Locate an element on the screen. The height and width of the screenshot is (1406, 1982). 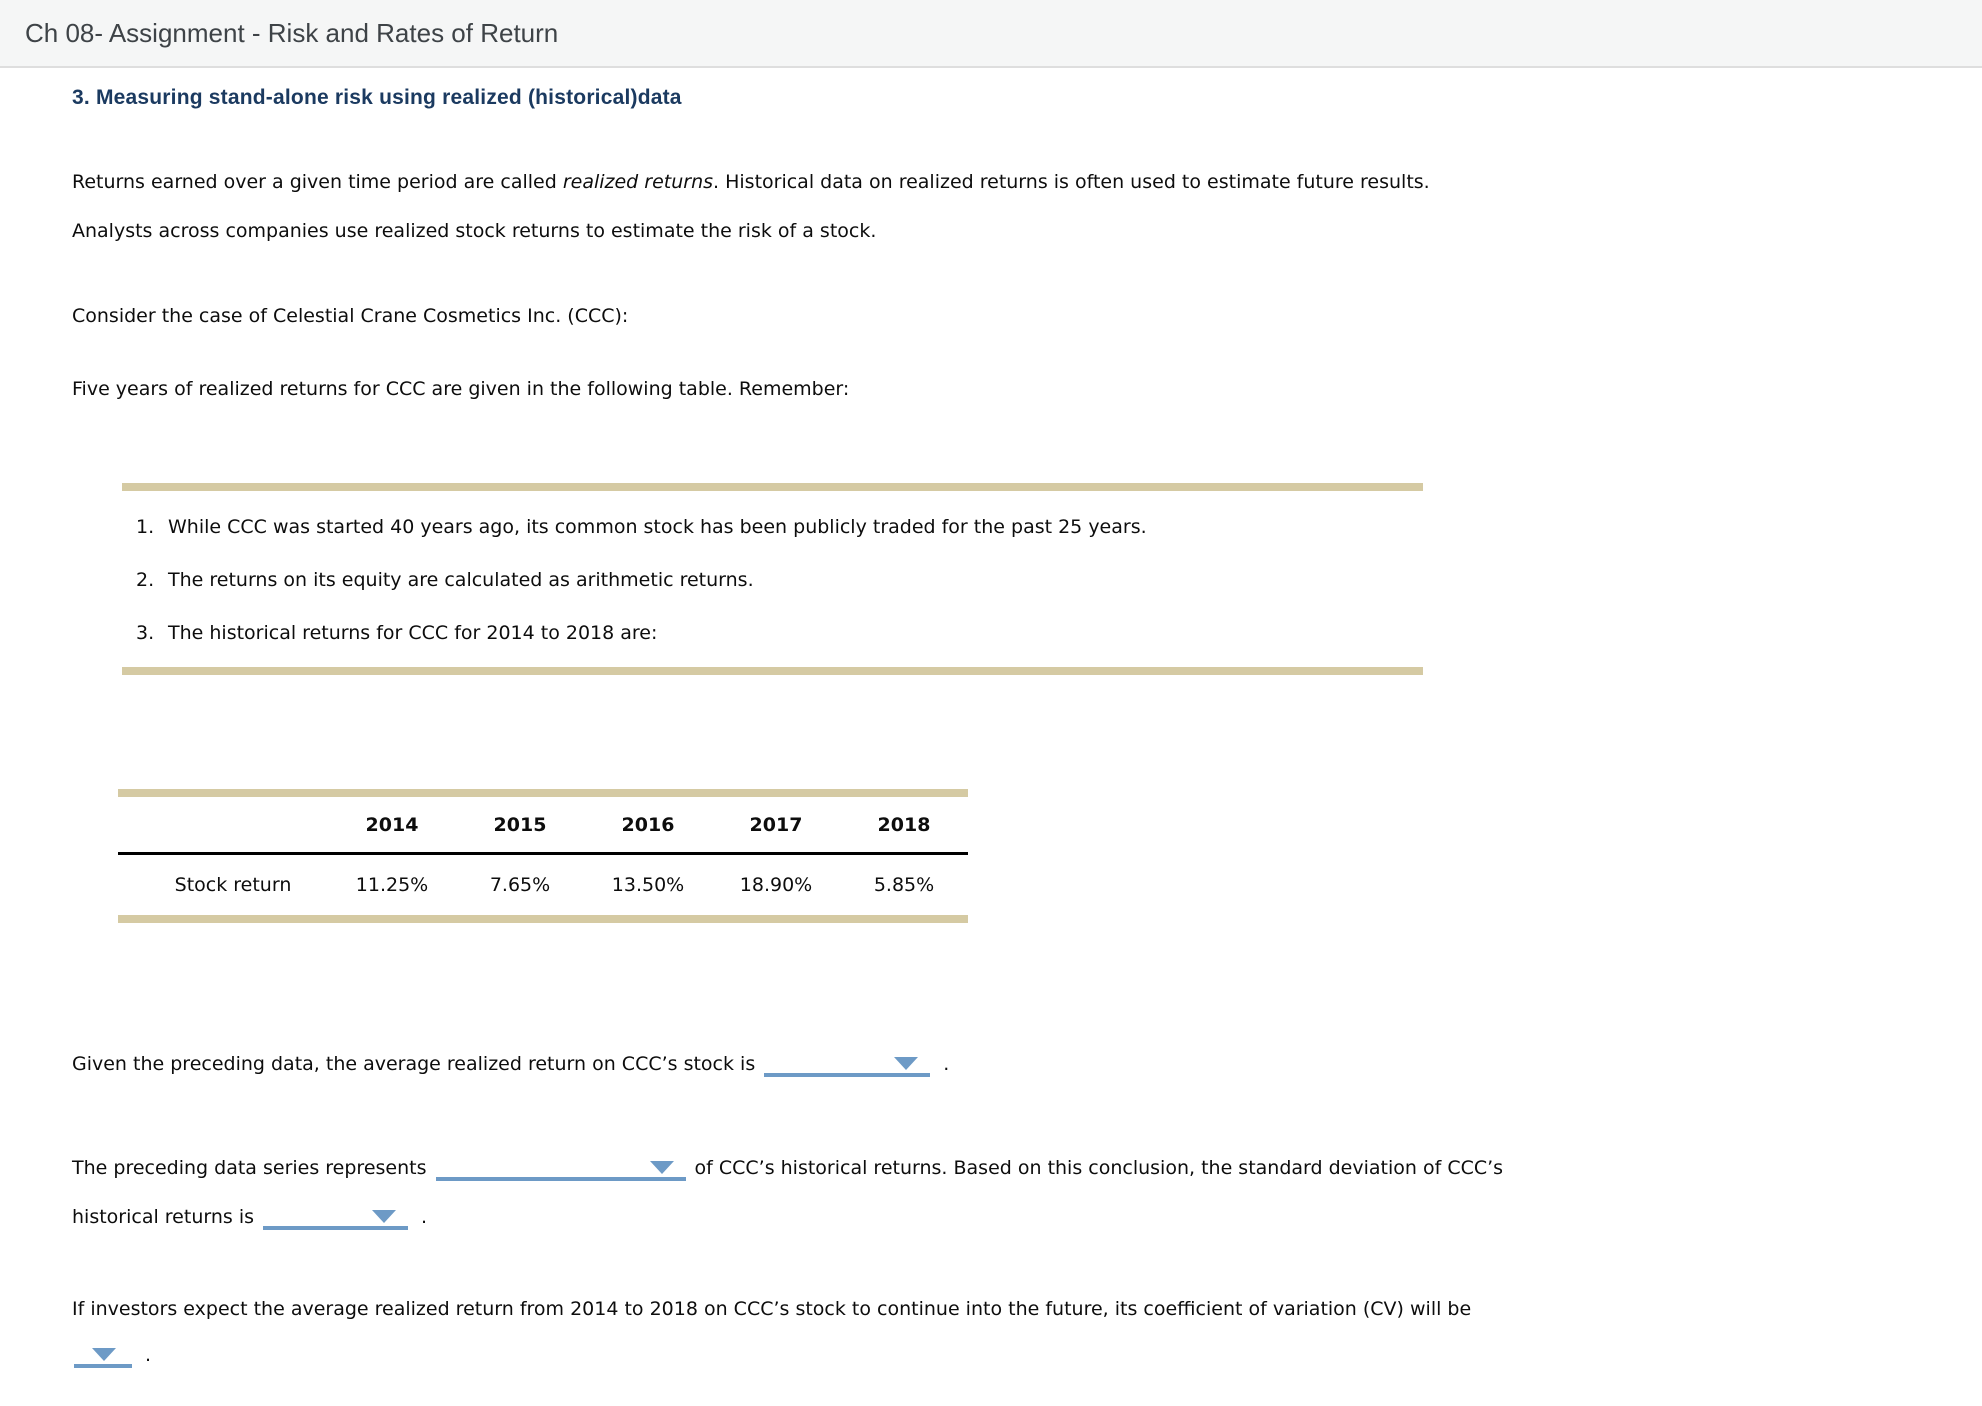
note-number: 3. is located at coordinates (145, 633).